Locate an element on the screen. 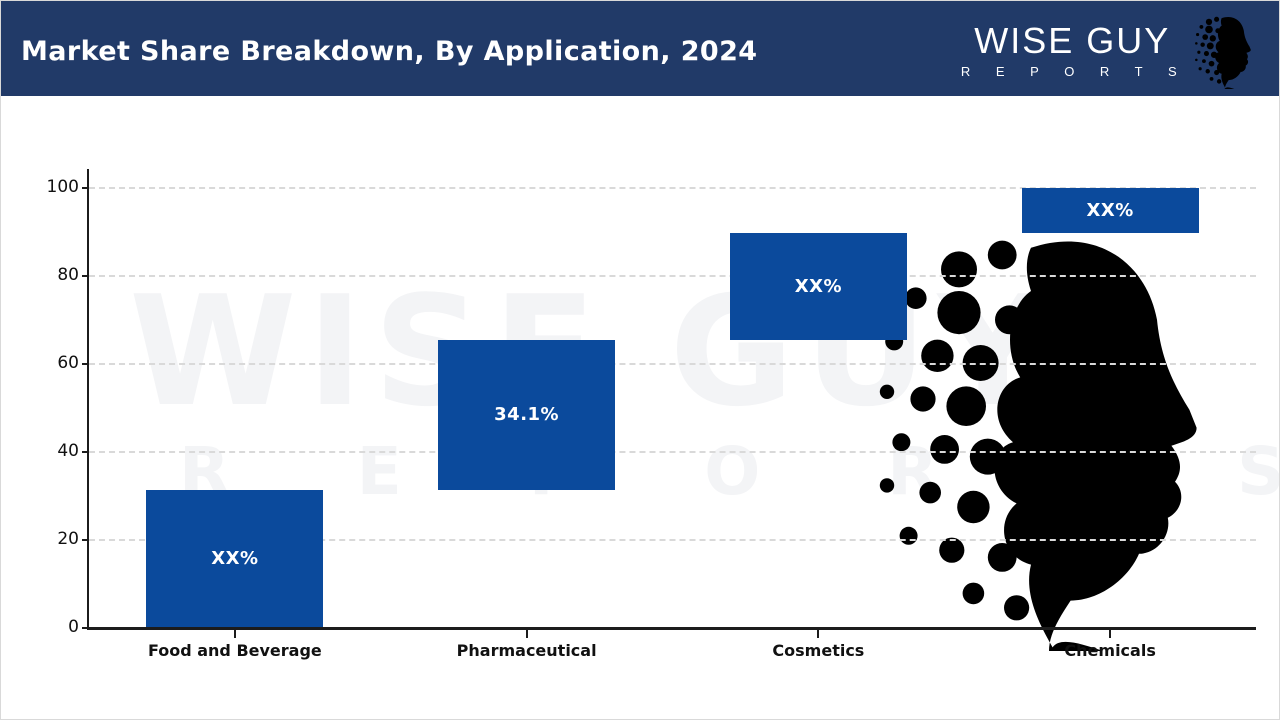 The height and width of the screenshot is (720, 1280). y-tick-label: 80 is located at coordinates (68, 275).